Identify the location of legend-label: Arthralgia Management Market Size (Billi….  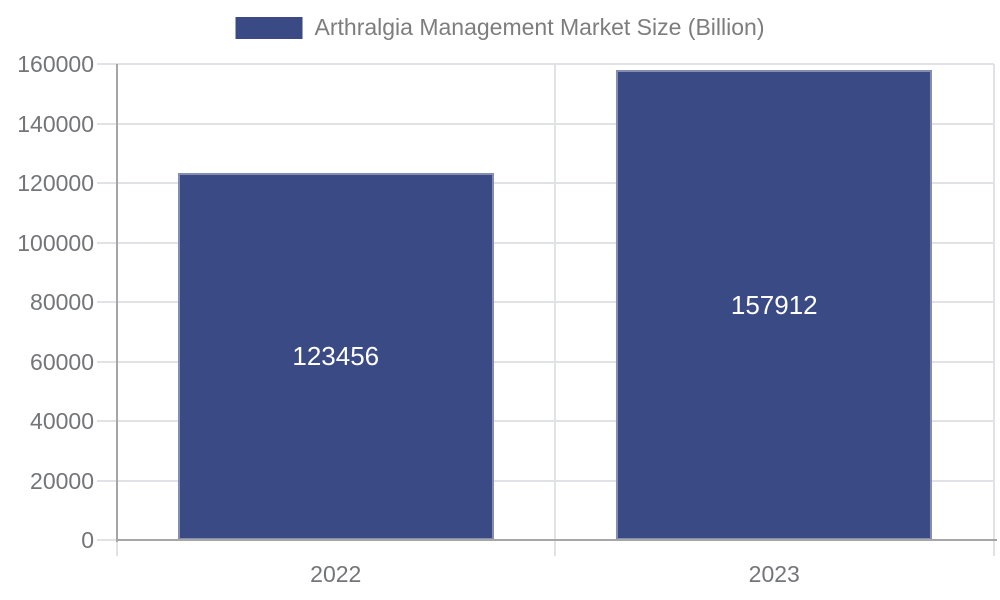
(539, 27).